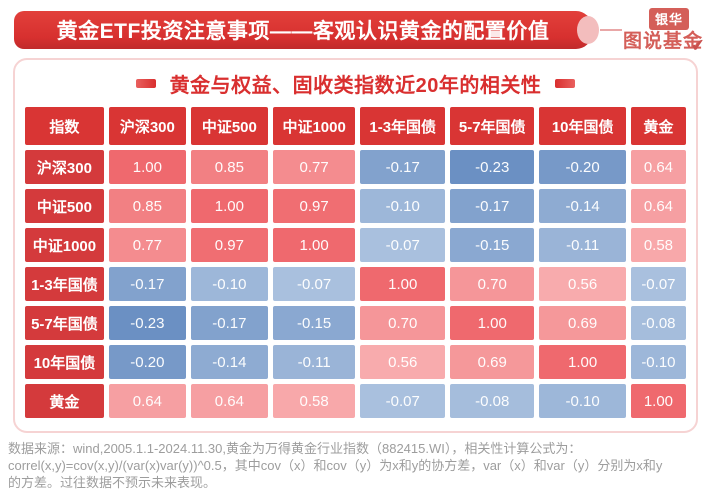 The image size is (711, 500). What do you see at coordinates (64, 284) in the screenshot?
I see `row-label: 1-3年国债` at bounding box center [64, 284].